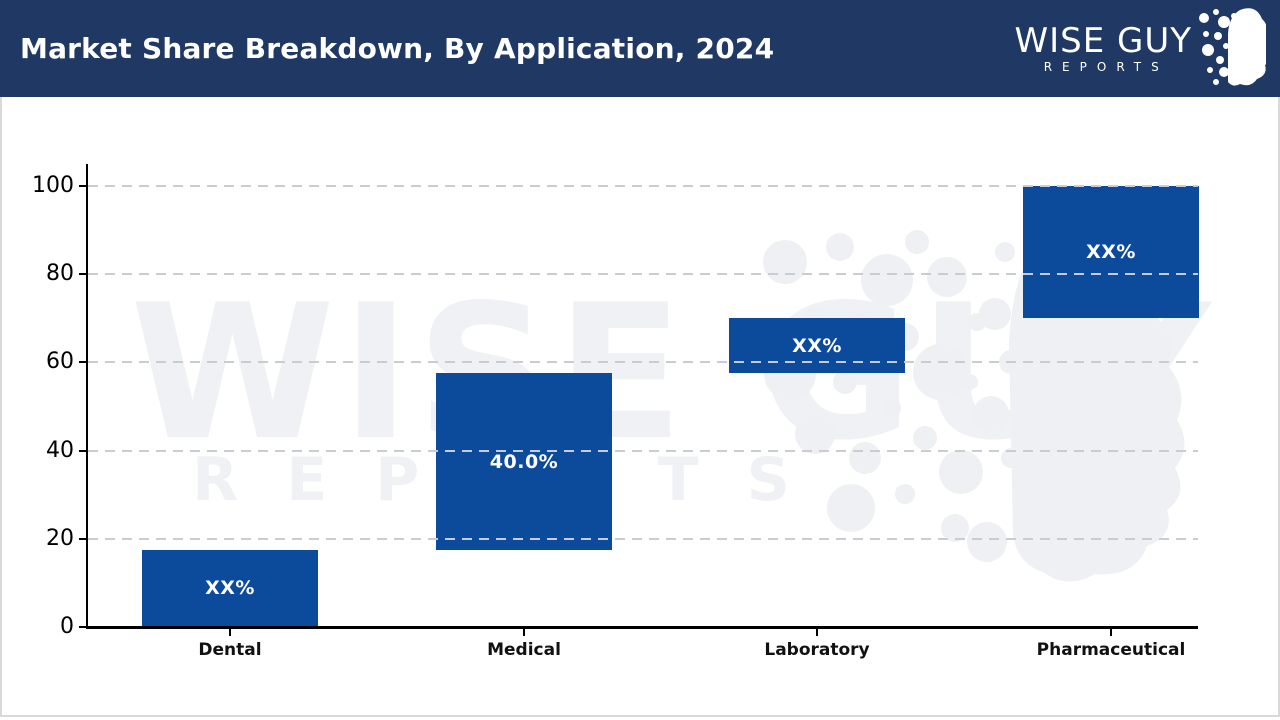 The height and width of the screenshot is (720, 1280). Describe the element at coordinates (642, 627) in the screenshot. I see `x-axis-line` at that location.